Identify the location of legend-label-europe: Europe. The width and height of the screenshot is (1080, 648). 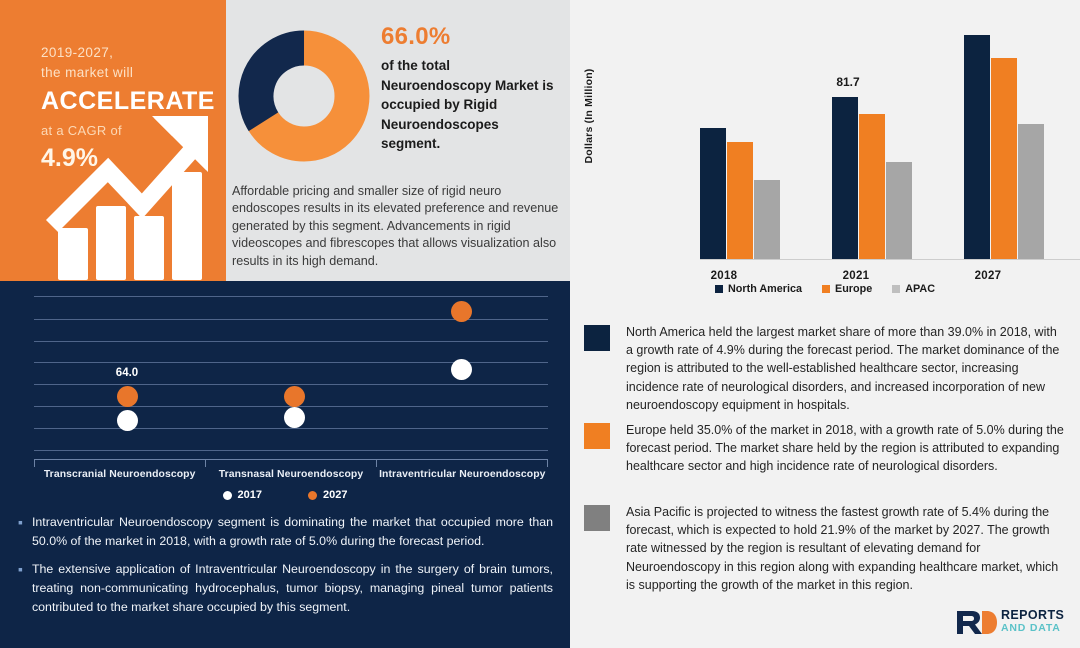
(854, 289).